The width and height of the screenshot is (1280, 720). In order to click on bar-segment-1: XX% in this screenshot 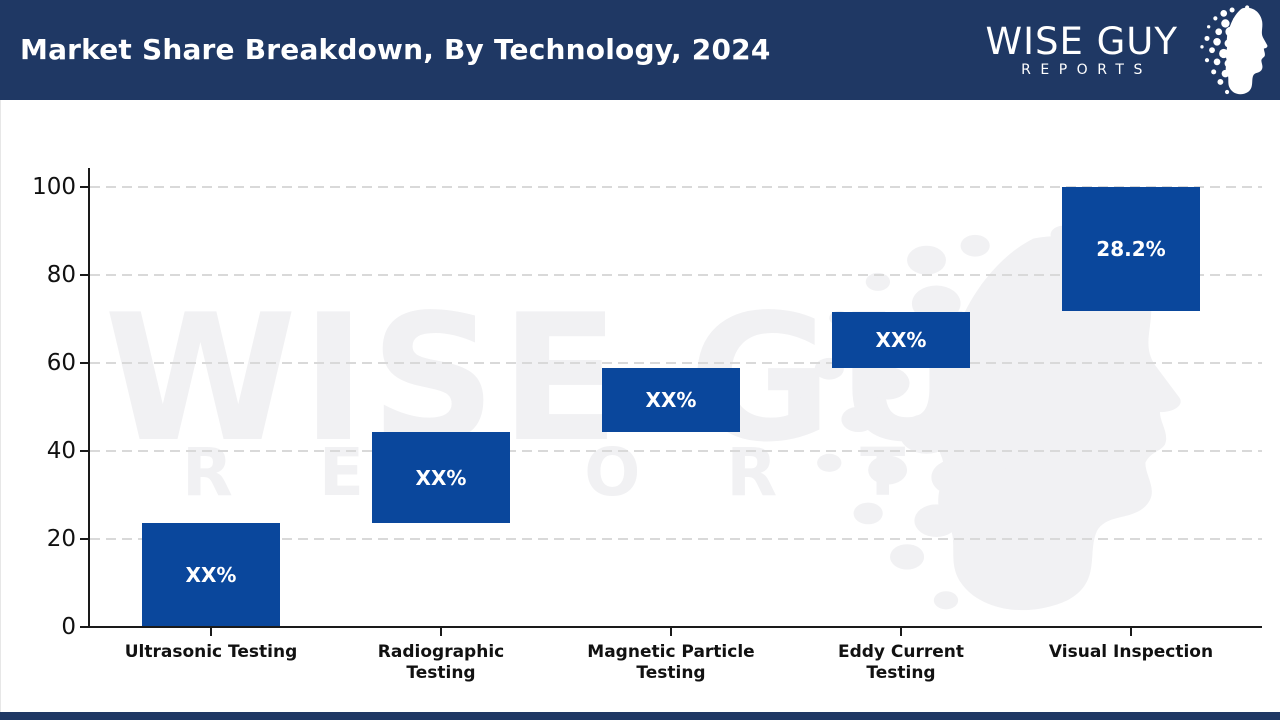, I will do `click(441, 478)`.